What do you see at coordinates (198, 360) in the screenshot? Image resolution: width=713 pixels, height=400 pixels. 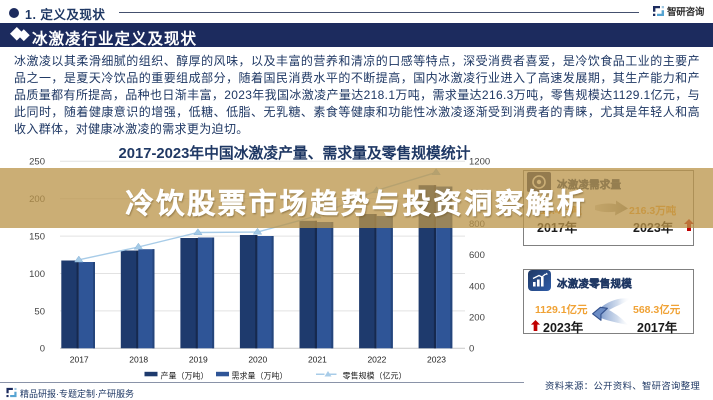 I see `svg-text: 2019` at bounding box center [198, 360].